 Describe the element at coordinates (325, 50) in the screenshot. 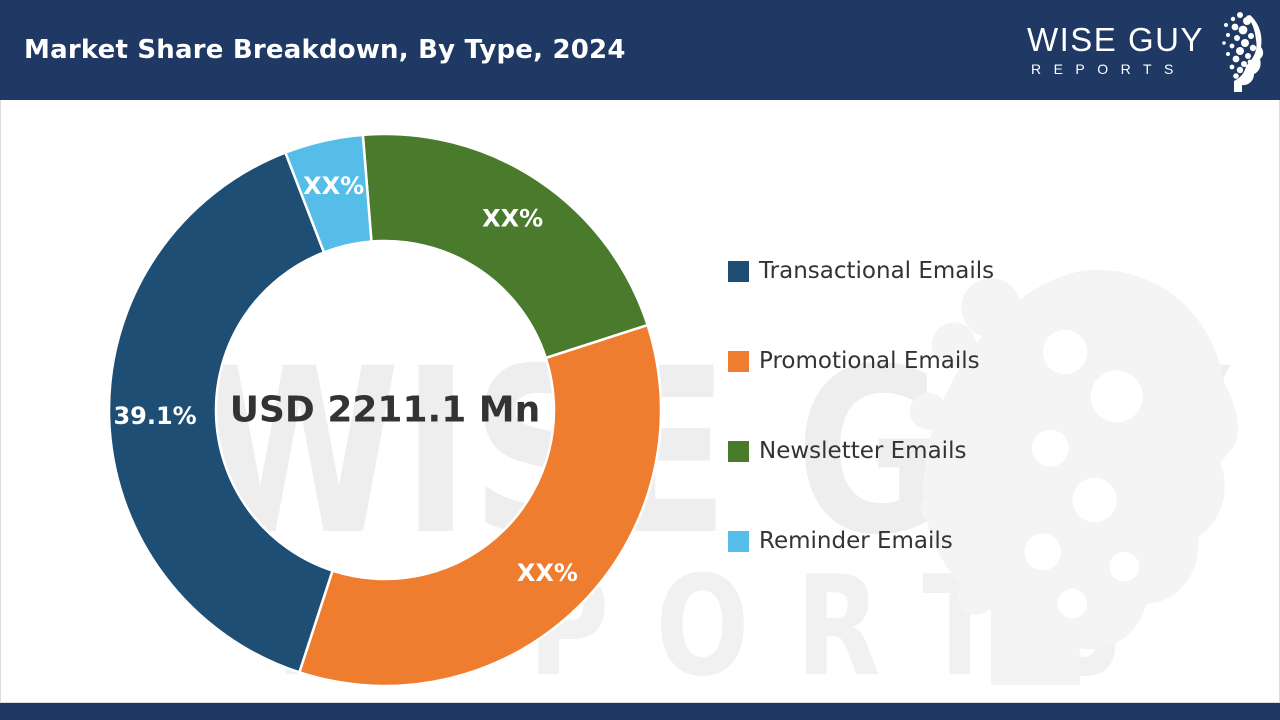

I see `page-title: Market Share Breakdown, By Type, 2024` at that location.